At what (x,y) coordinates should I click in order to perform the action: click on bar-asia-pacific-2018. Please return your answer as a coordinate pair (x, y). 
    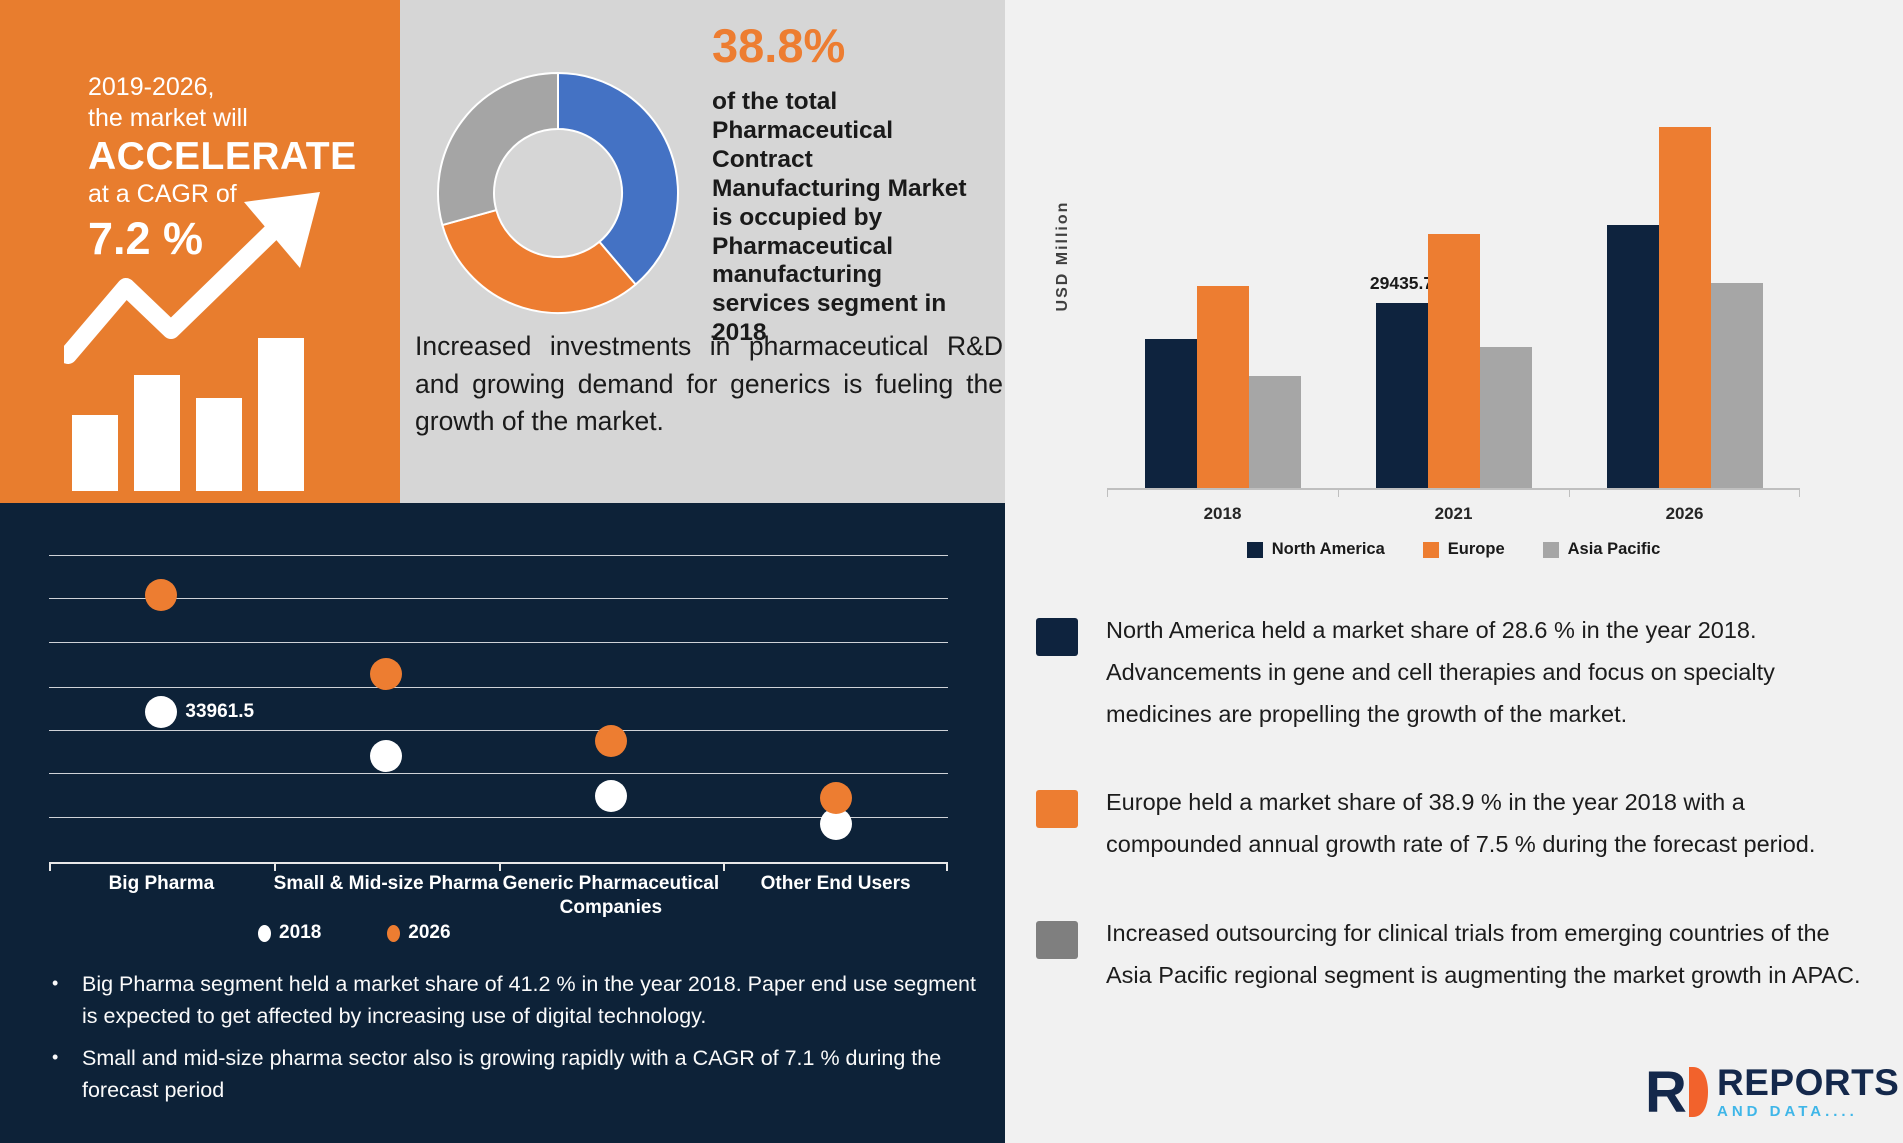
    Looking at the image, I should click on (1274, 431).